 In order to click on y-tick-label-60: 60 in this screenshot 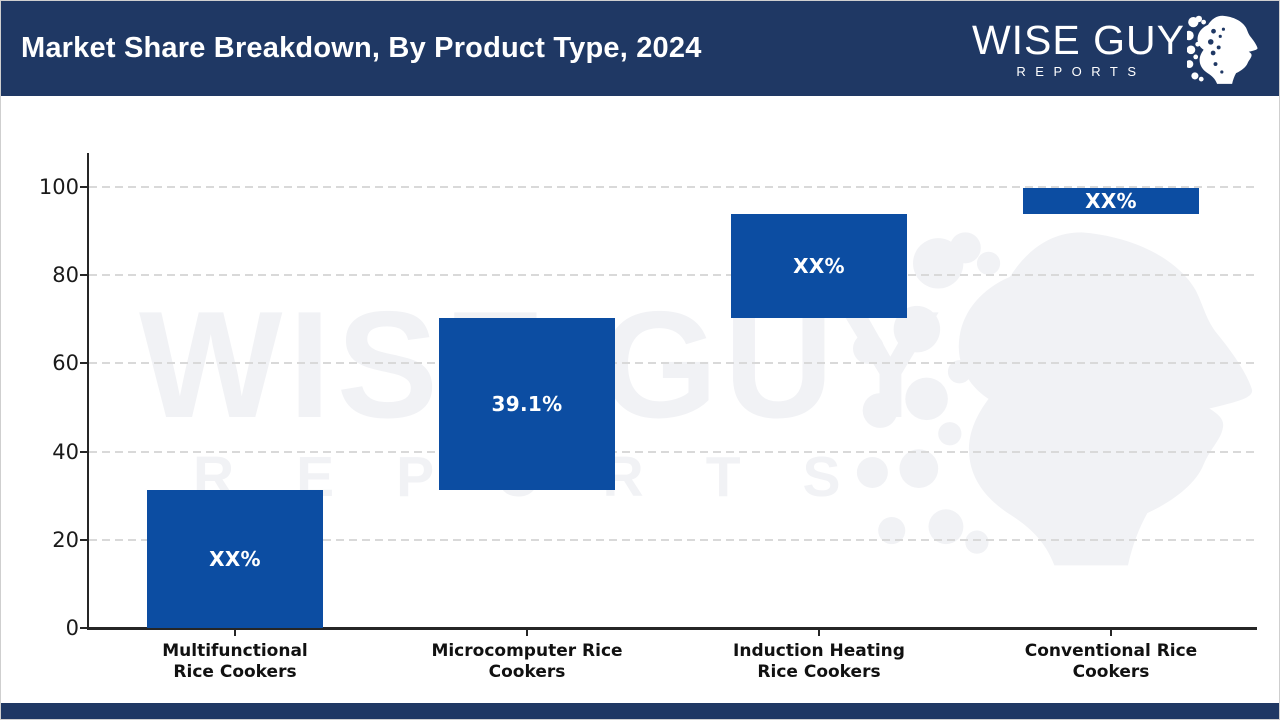, I will do `click(65, 363)`.